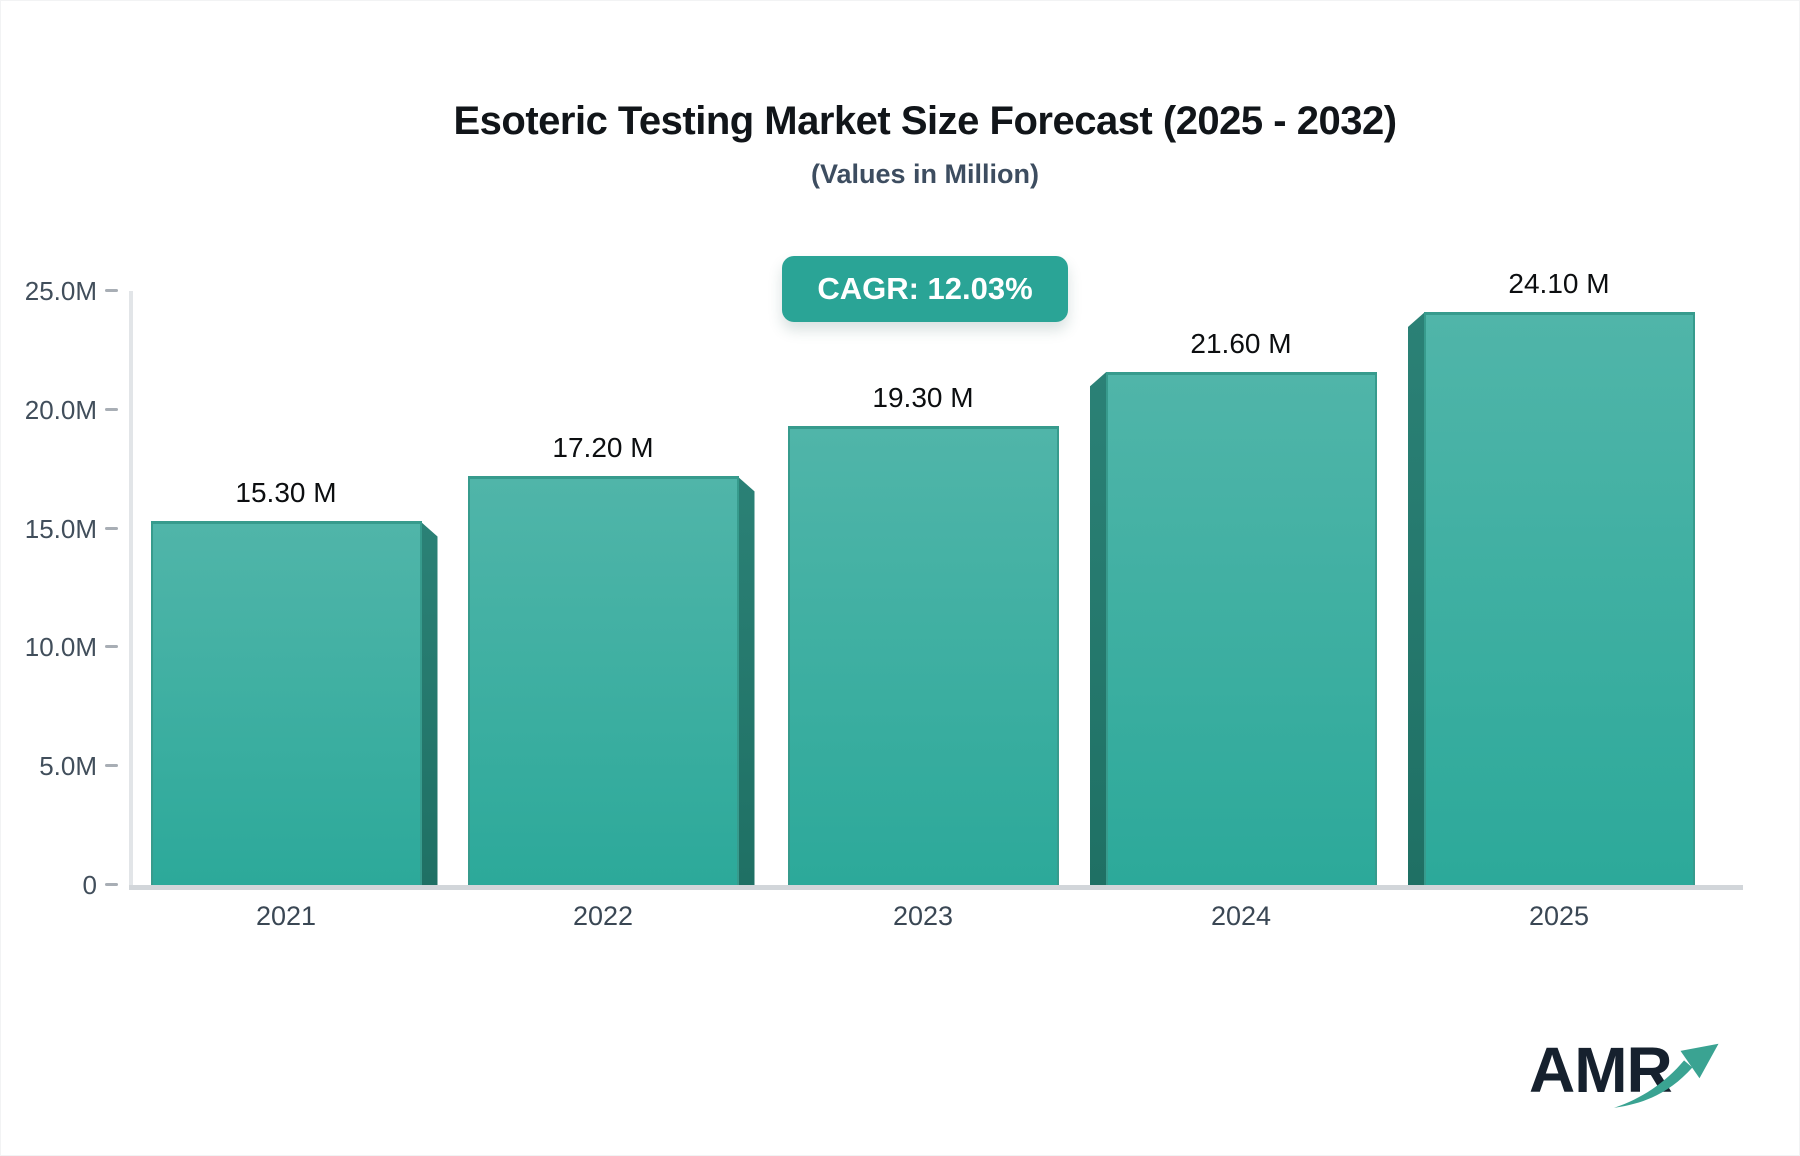 This screenshot has width=1800, height=1156. Describe the element at coordinates (603, 448) in the screenshot. I see `bar-value-label: 17.20 M` at that location.